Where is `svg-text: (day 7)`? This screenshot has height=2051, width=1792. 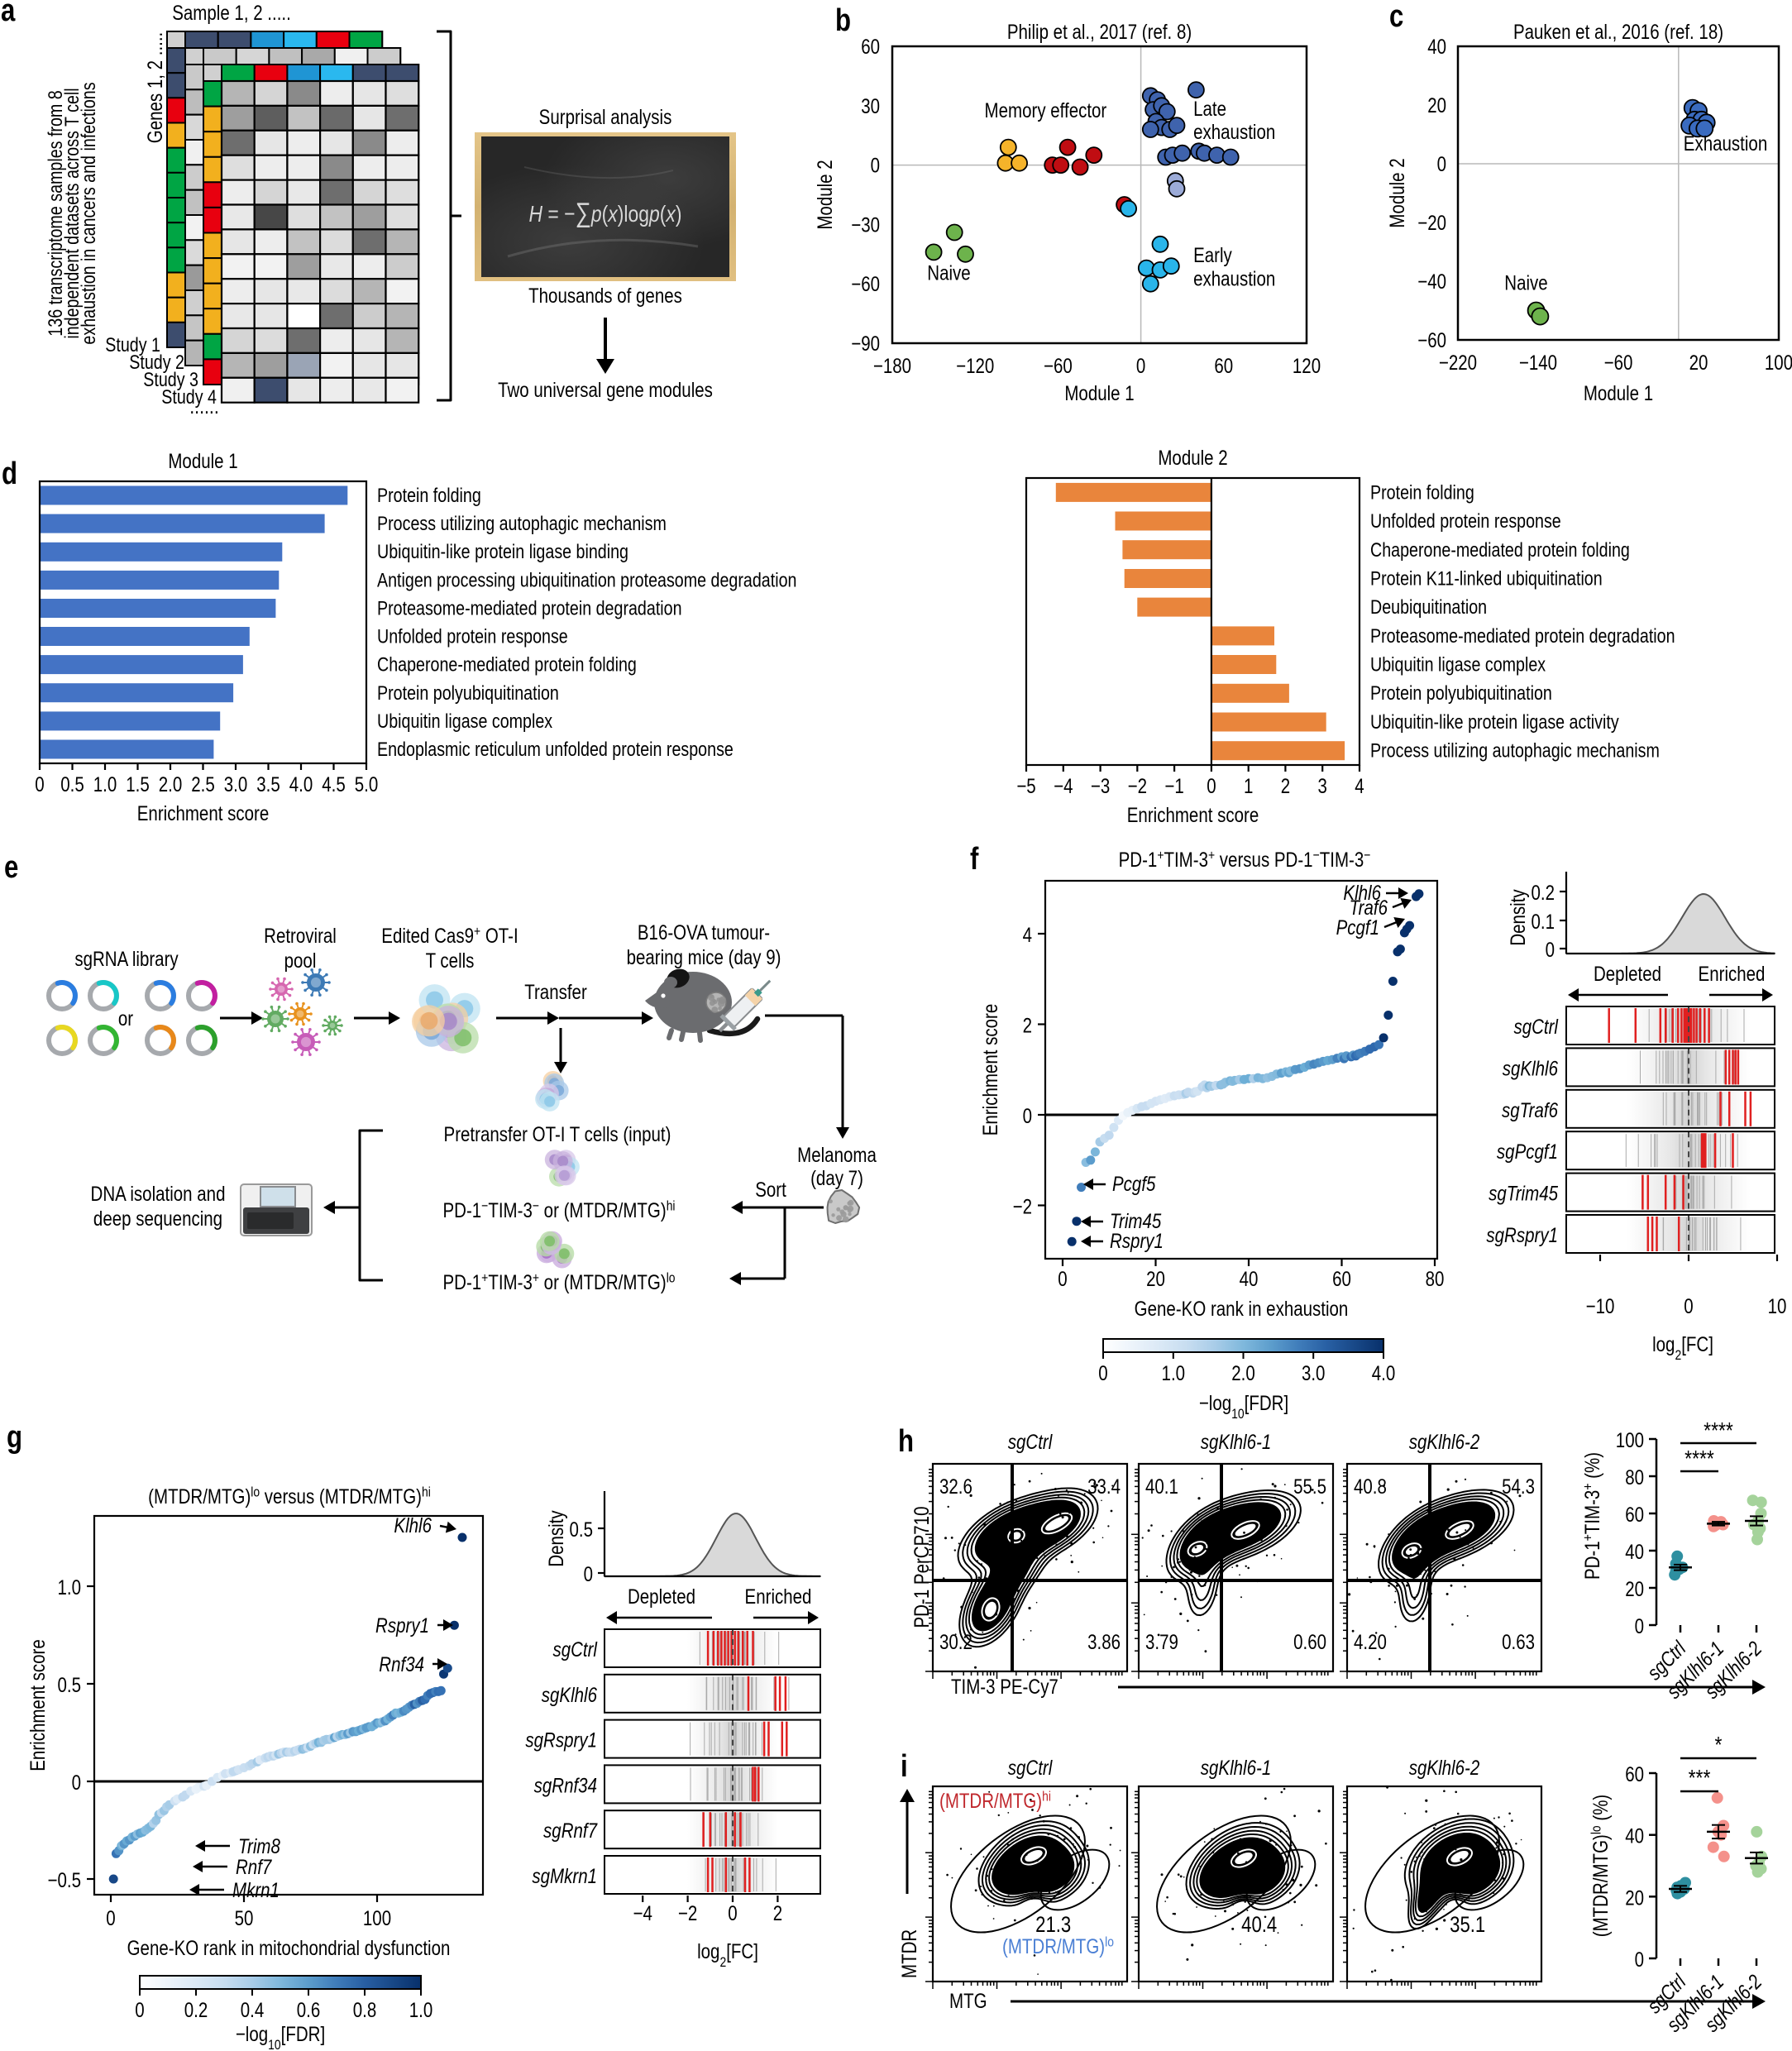
svg-text: (day 7) is located at coordinates (836, 1177).